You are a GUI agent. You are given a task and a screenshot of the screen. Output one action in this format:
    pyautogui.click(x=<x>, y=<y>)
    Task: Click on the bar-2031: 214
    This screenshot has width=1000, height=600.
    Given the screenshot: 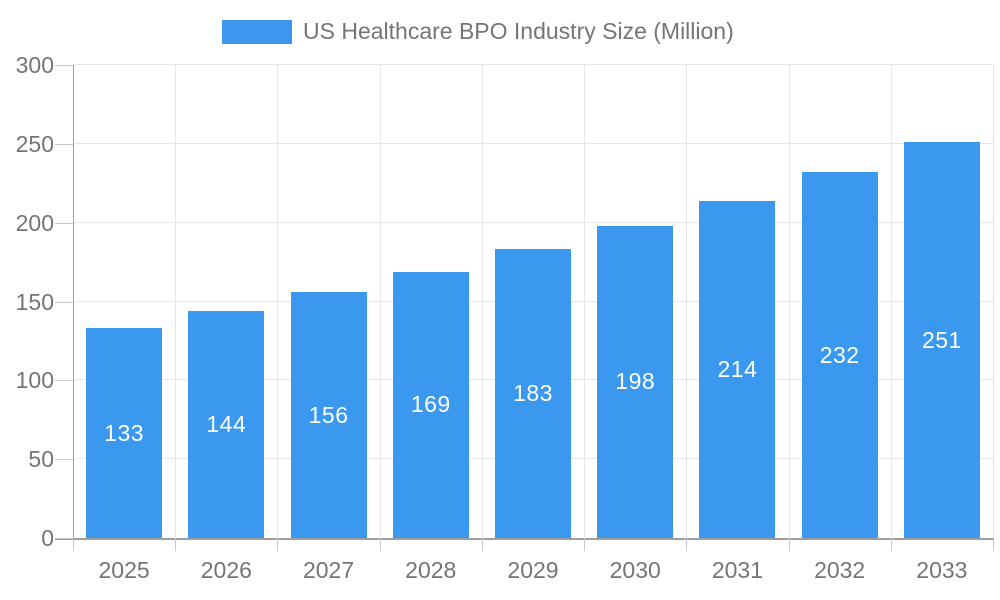 What is the action you would take?
    pyautogui.click(x=737, y=369)
    